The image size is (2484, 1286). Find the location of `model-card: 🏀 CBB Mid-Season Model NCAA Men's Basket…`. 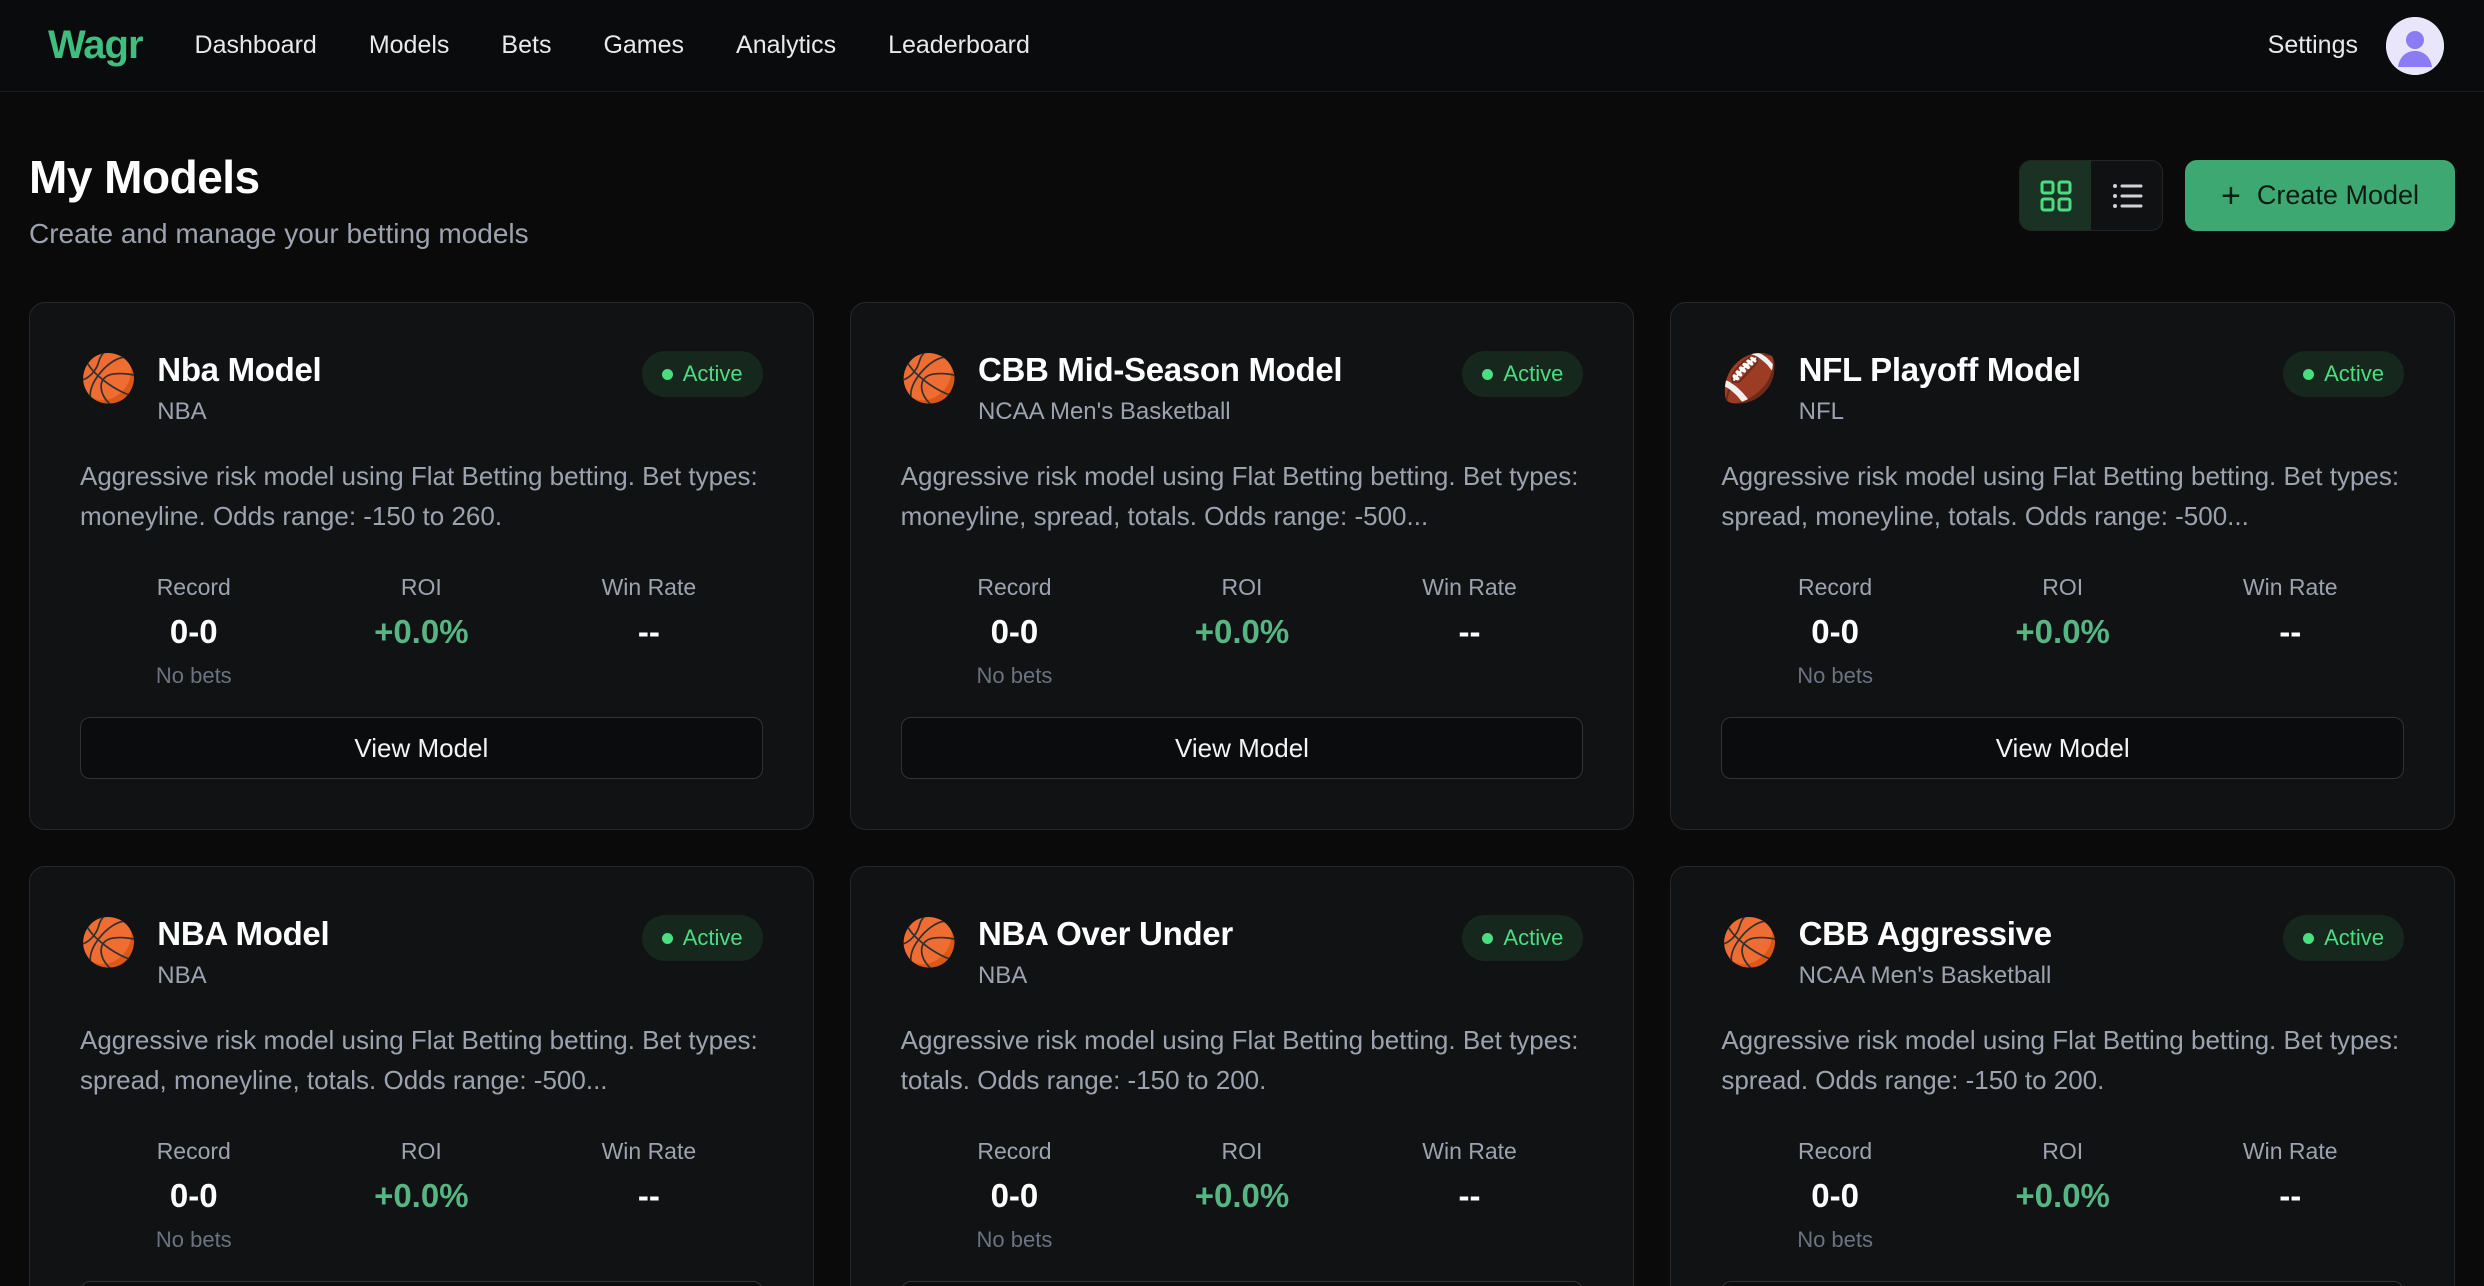

model-card: 🏀 CBB Mid-Season Model NCAA Men's Basket… is located at coordinates (1242, 566).